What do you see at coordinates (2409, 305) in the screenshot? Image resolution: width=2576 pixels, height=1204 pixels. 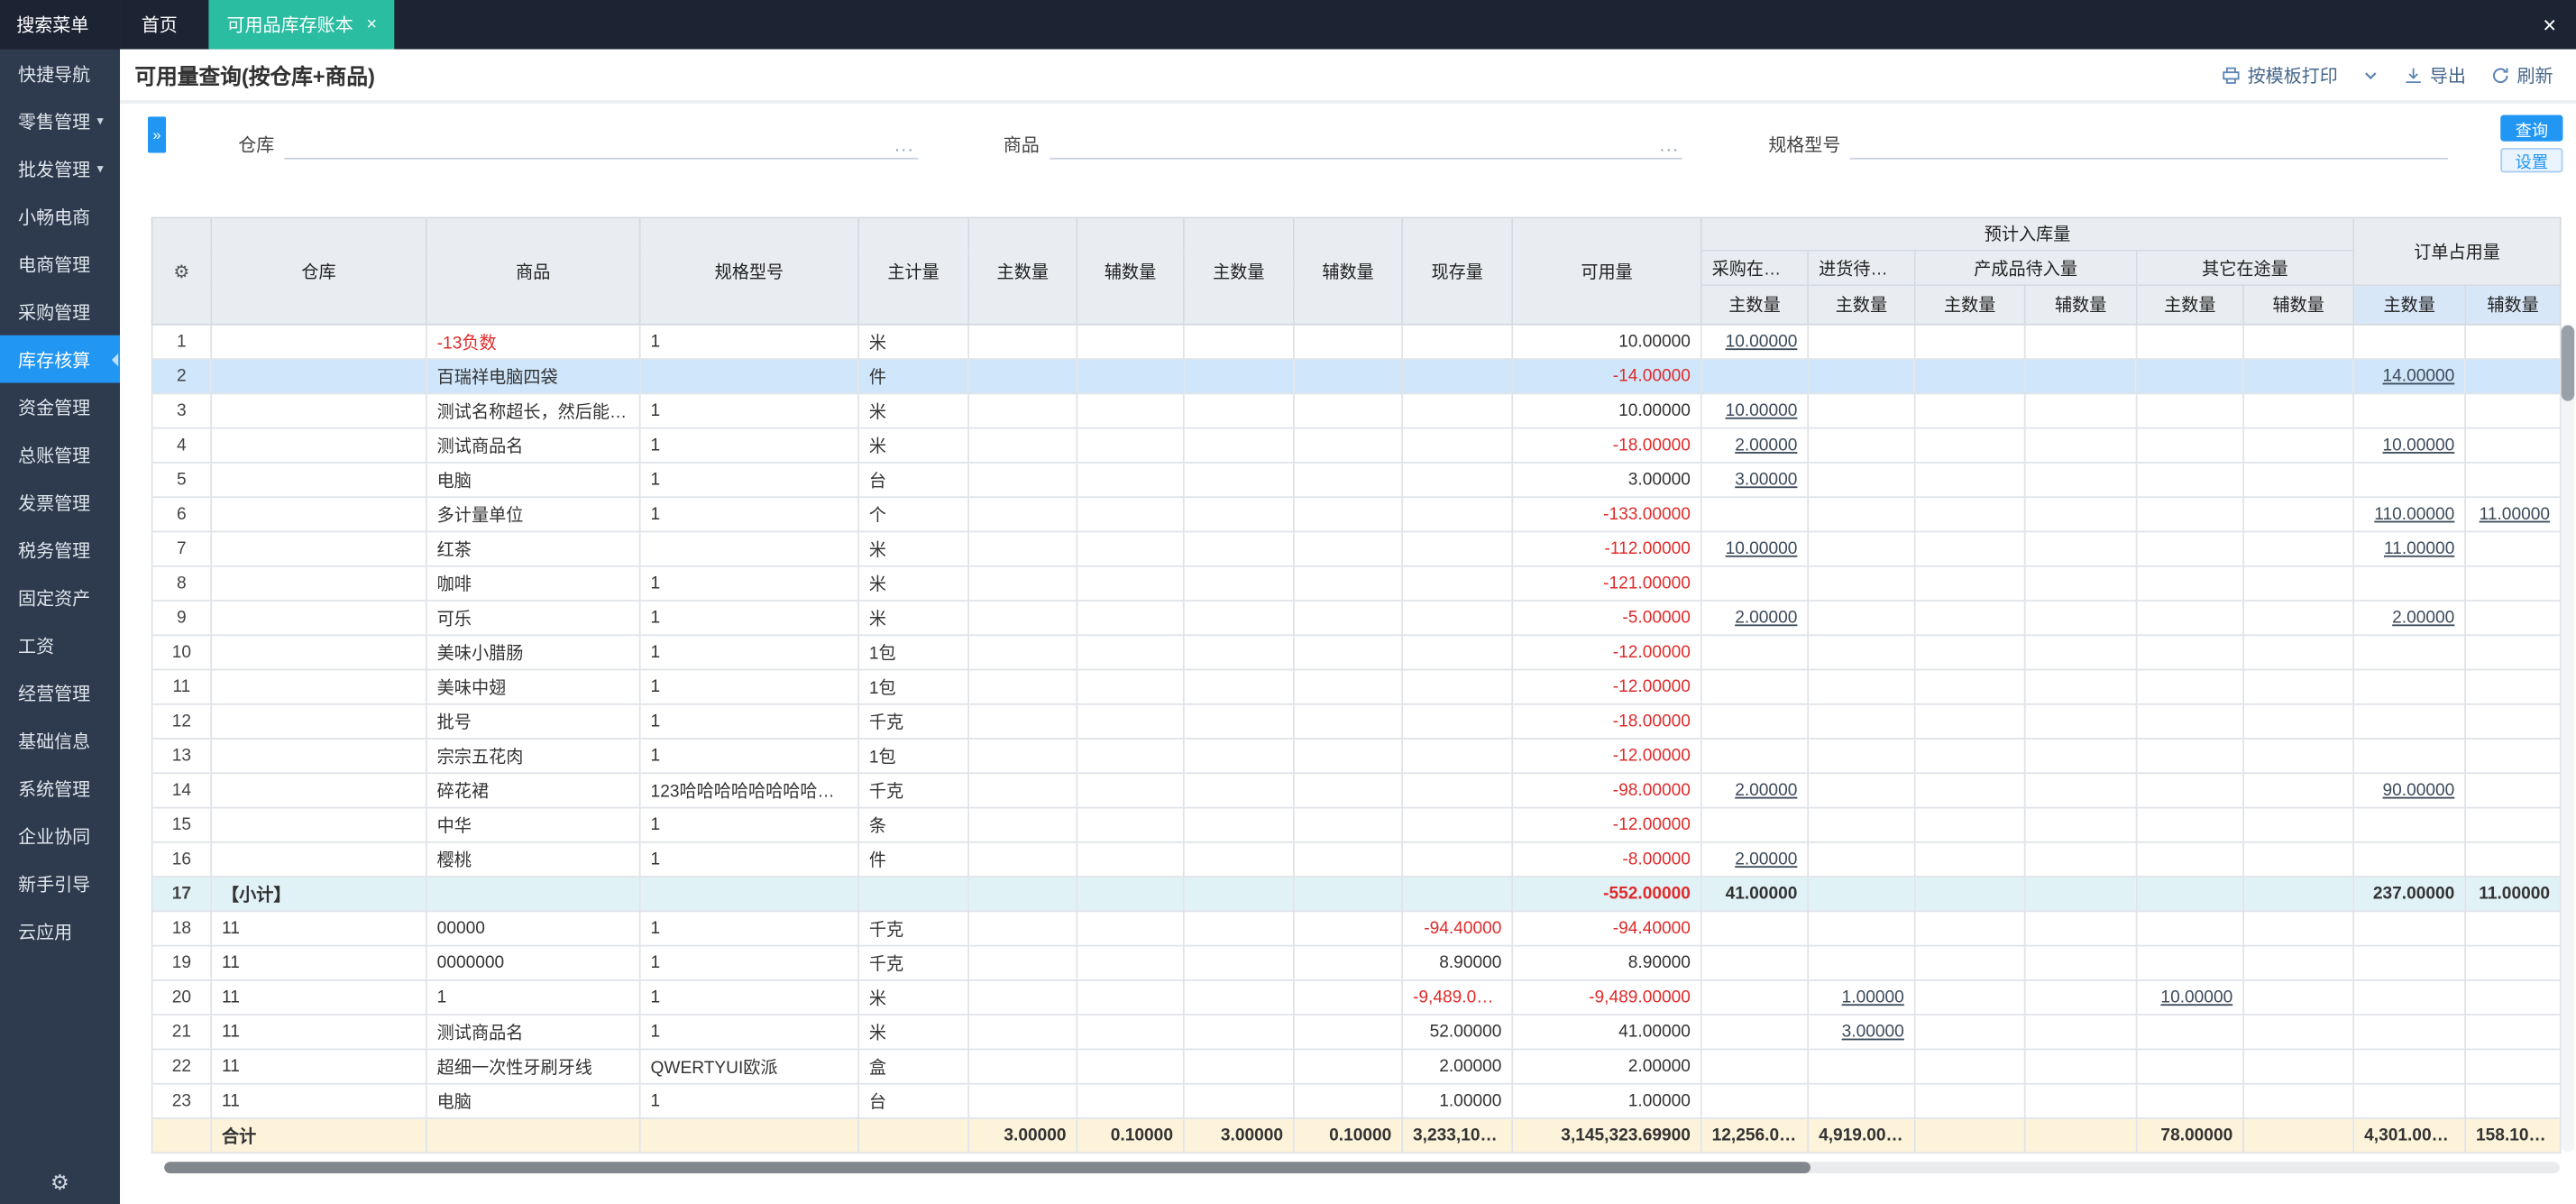 I see `col-order-main: 主数量` at bounding box center [2409, 305].